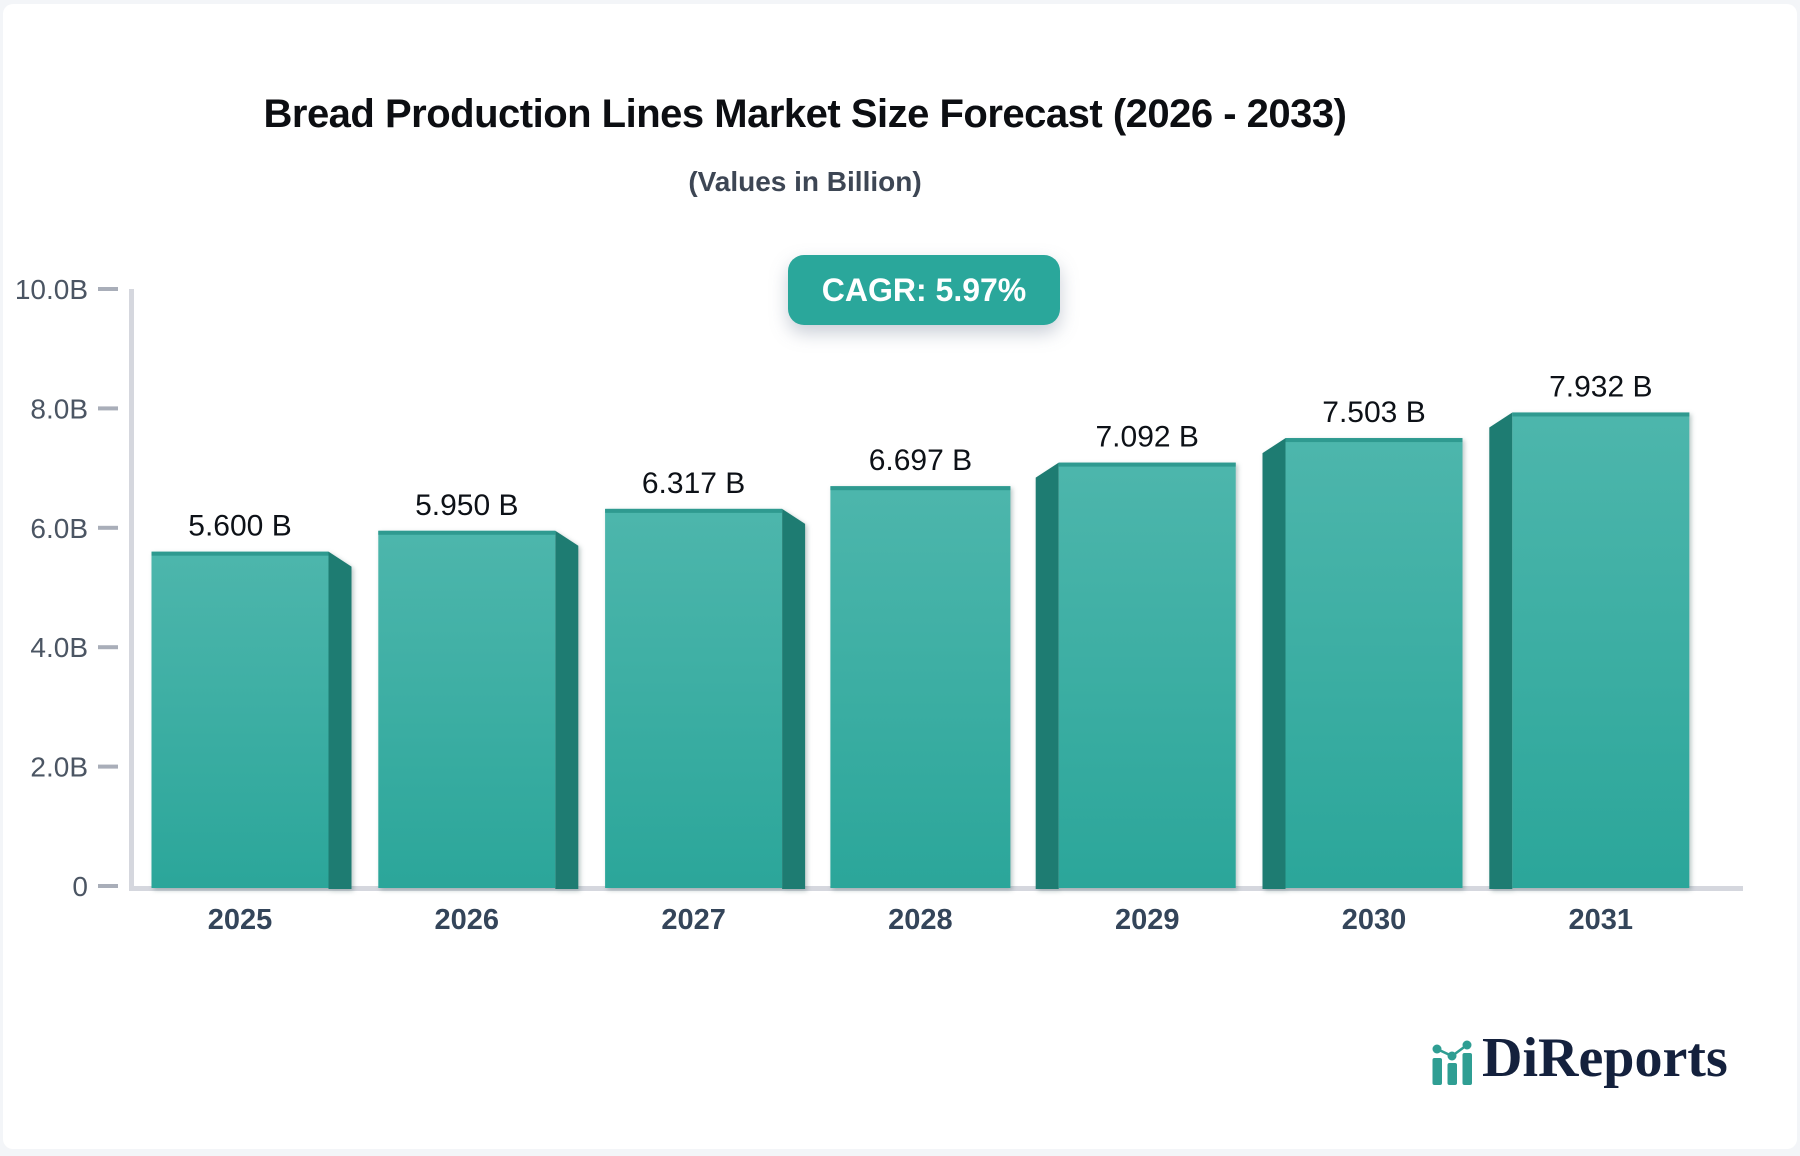 Image resolution: width=1800 pixels, height=1156 pixels. Describe the element at coordinates (1147, 920) in the screenshot. I see `x-tick-label-2029: 2029` at that location.